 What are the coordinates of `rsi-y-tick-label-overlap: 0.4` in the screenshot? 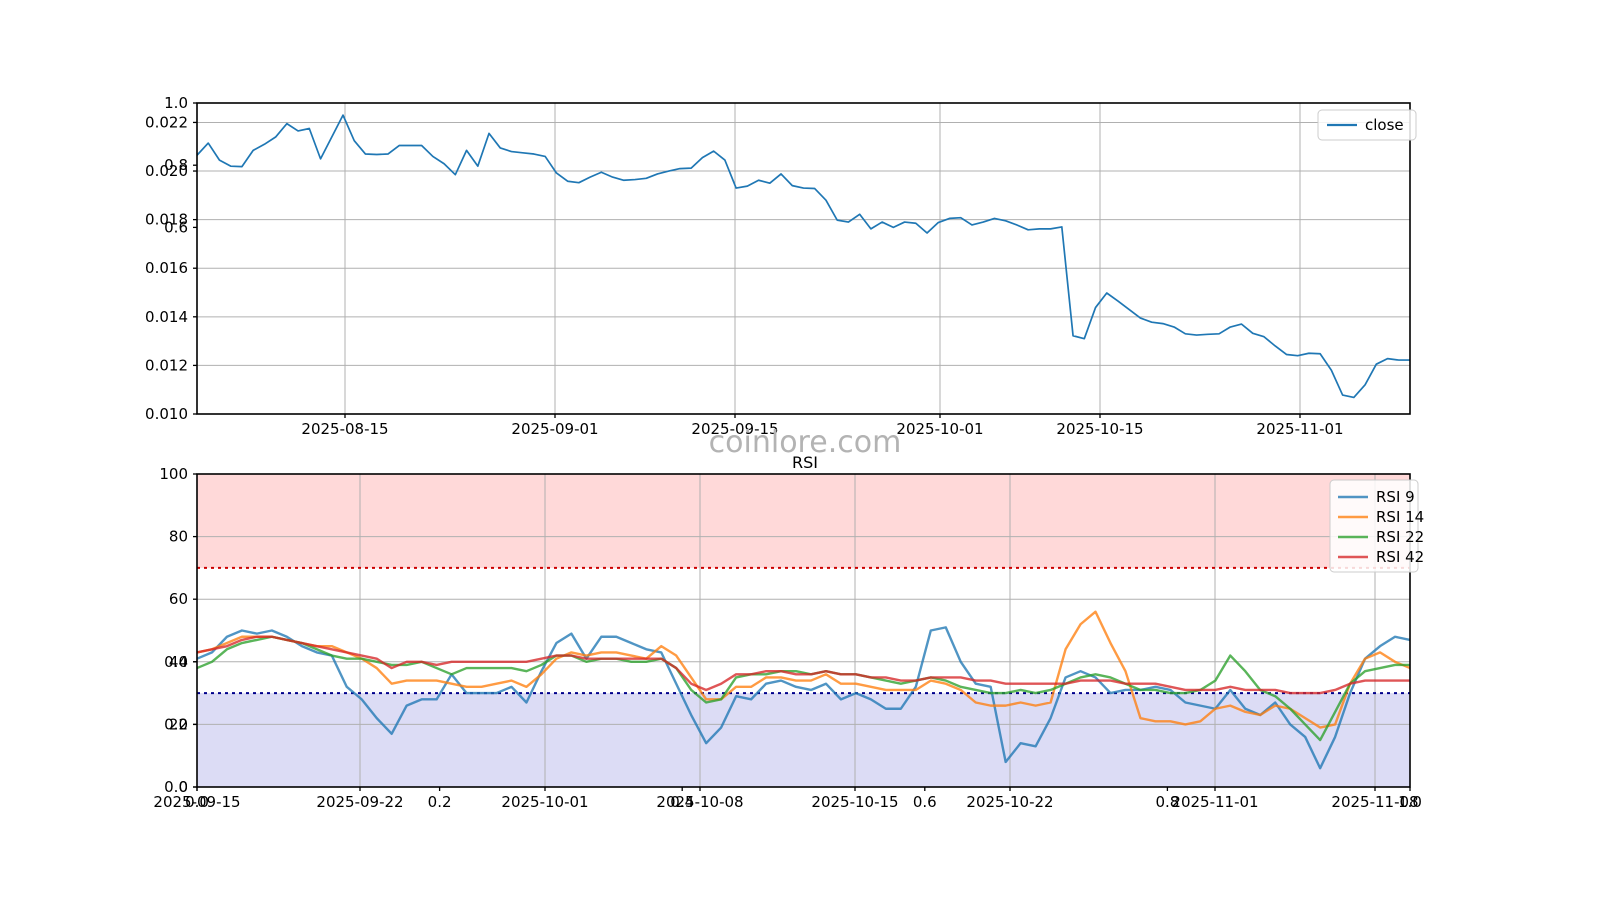 It's located at (176, 662).